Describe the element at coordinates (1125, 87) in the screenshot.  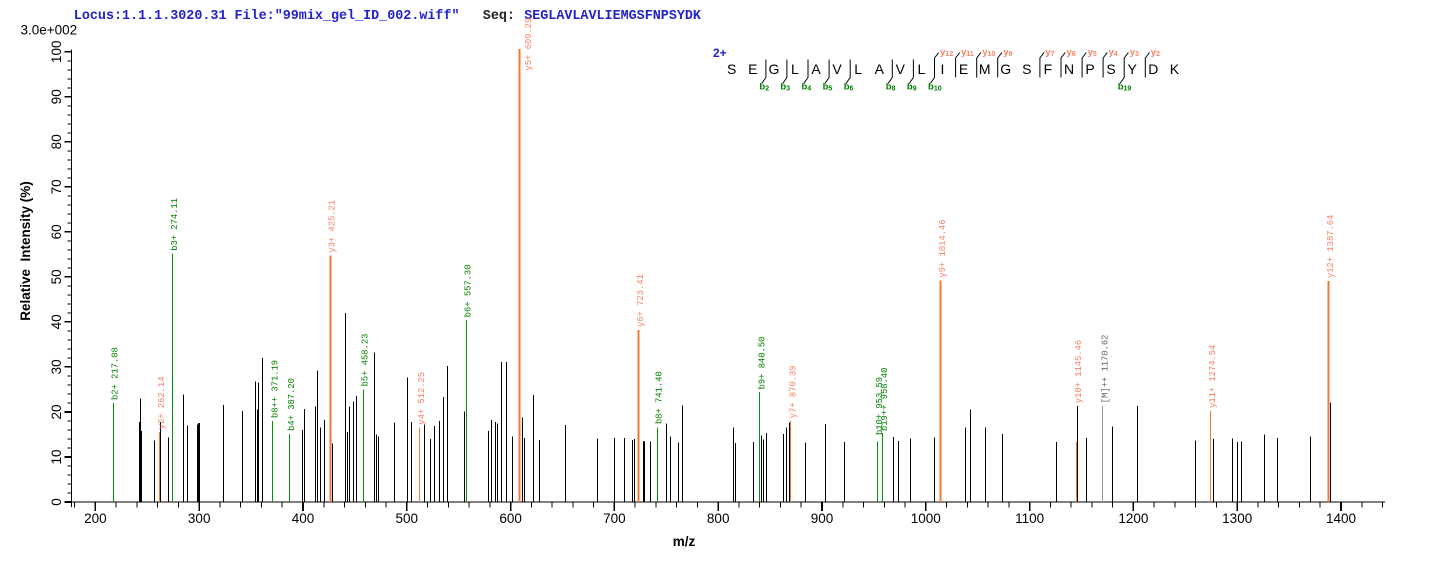
I see `svg-text: b19` at that location.